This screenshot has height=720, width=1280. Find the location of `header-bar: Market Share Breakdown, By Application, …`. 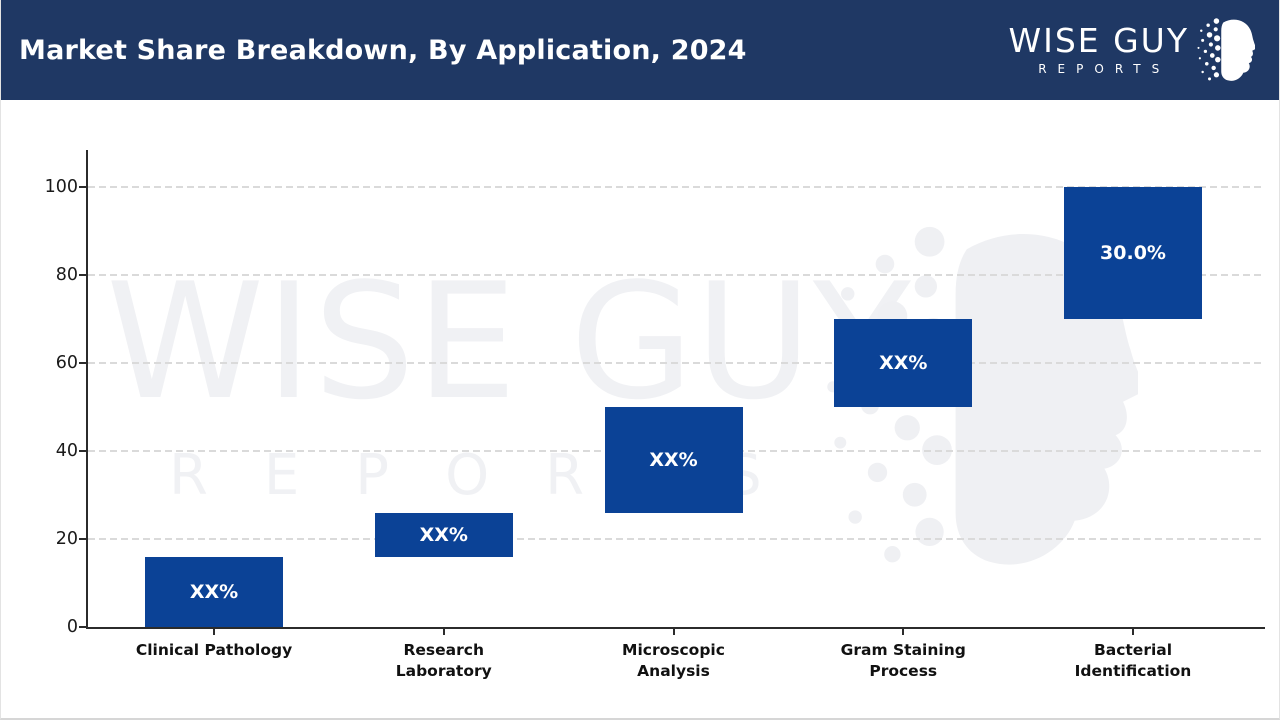

header-bar: Market Share Breakdown, By Application, … is located at coordinates (640, 50).